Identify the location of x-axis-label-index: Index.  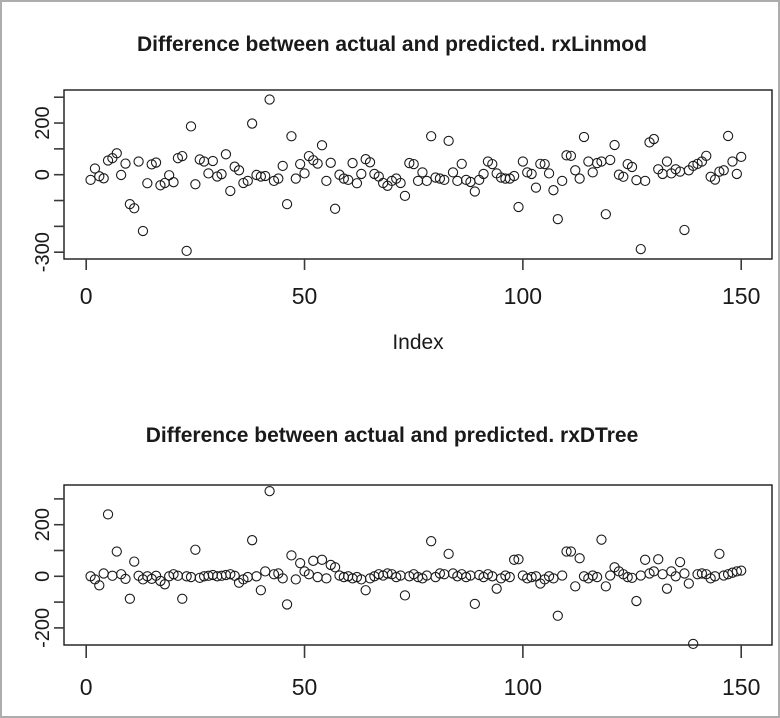
(418, 342).